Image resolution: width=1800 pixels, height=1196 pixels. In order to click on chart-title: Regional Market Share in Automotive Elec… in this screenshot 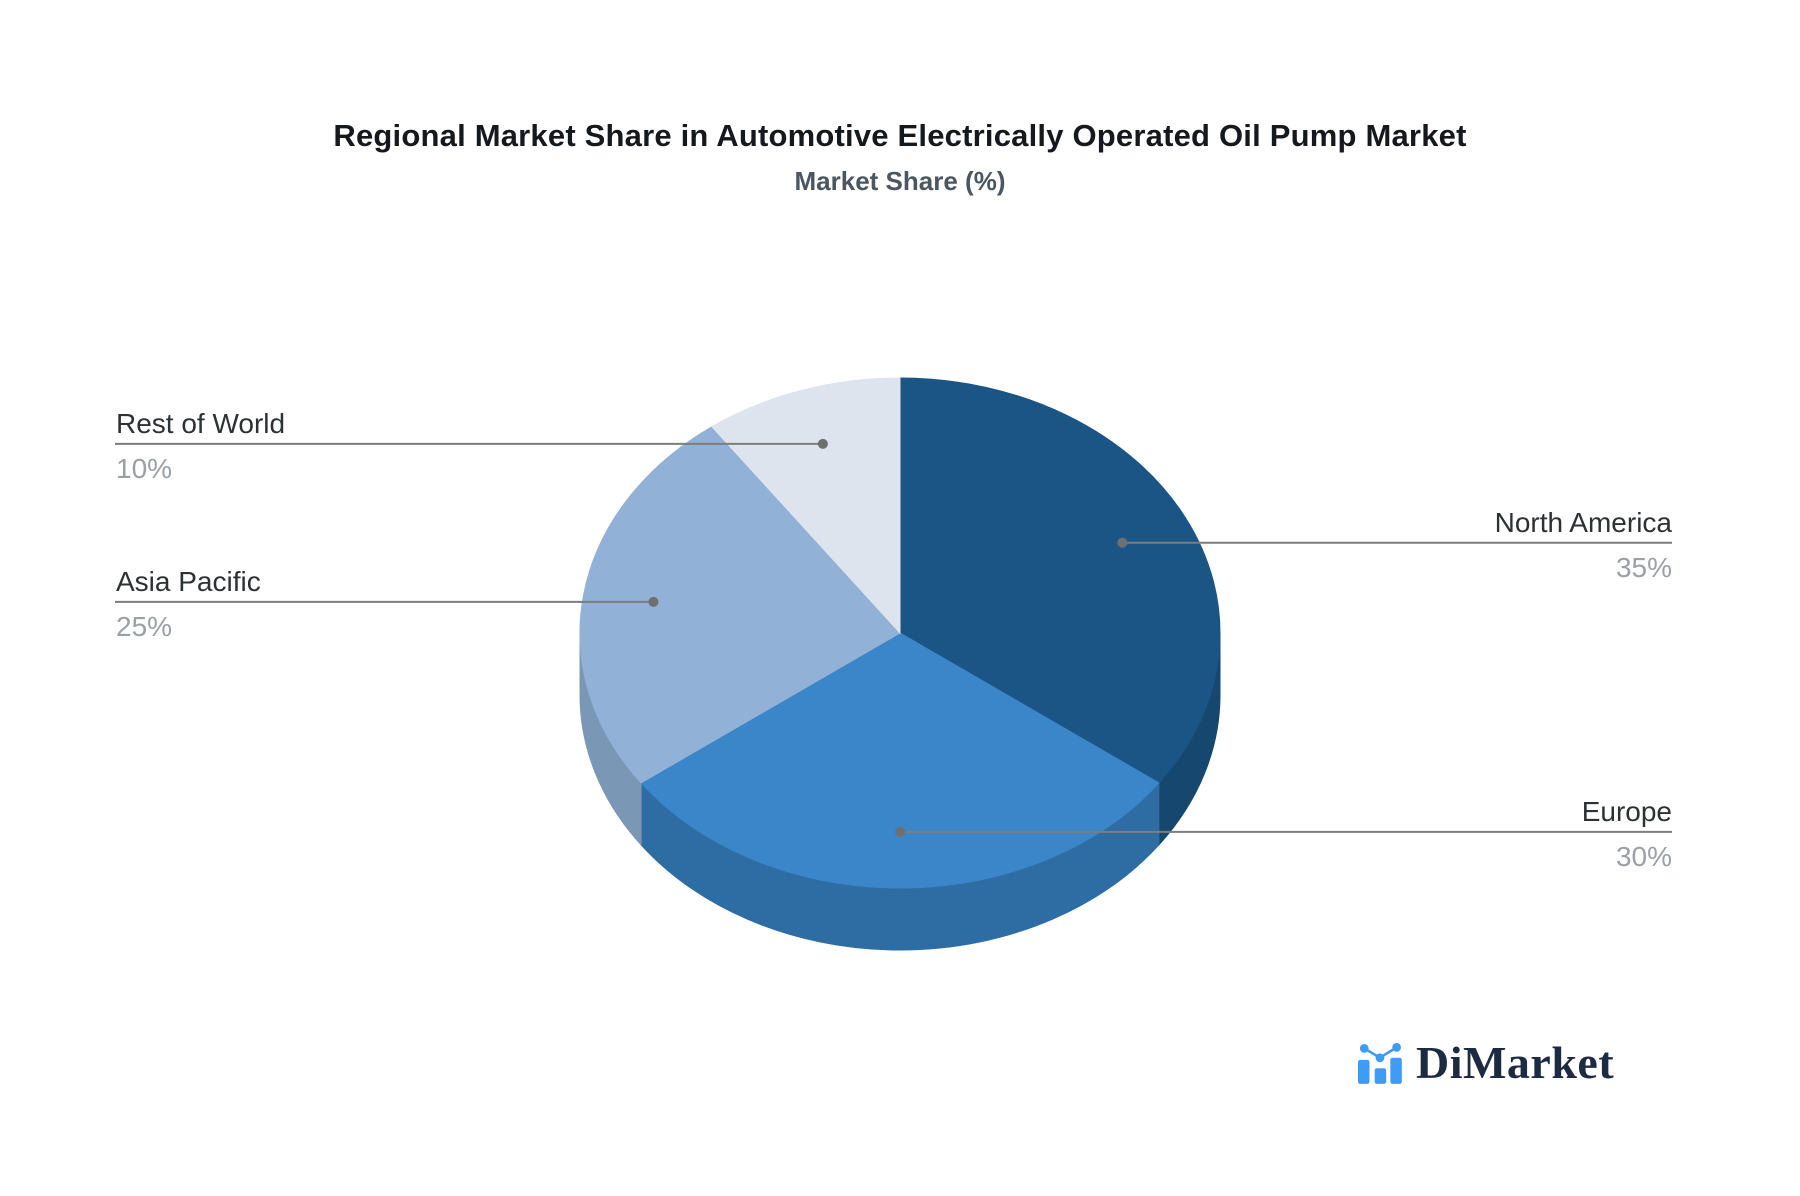, I will do `click(900, 135)`.